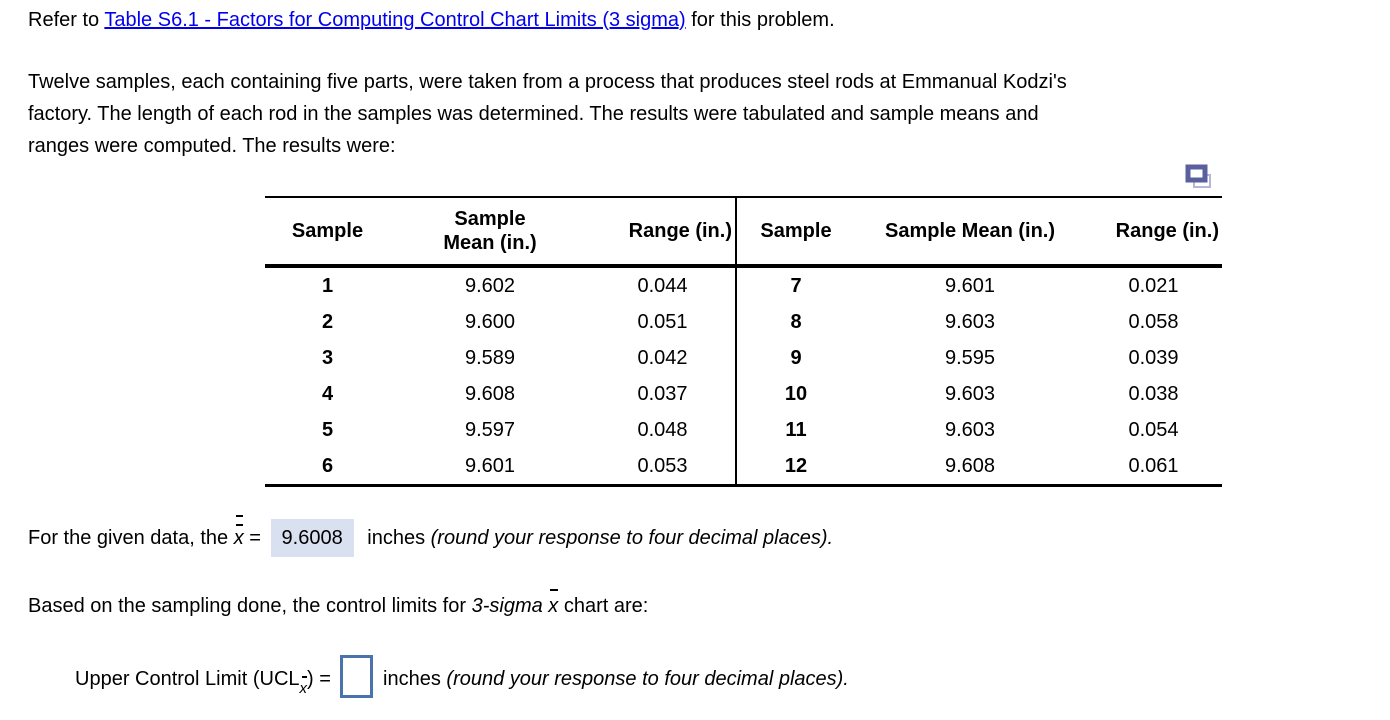  What do you see at coordinates (490, 429) in the screenshot?
I see `table-cell: 9.597` at bounding box center [490, 429].